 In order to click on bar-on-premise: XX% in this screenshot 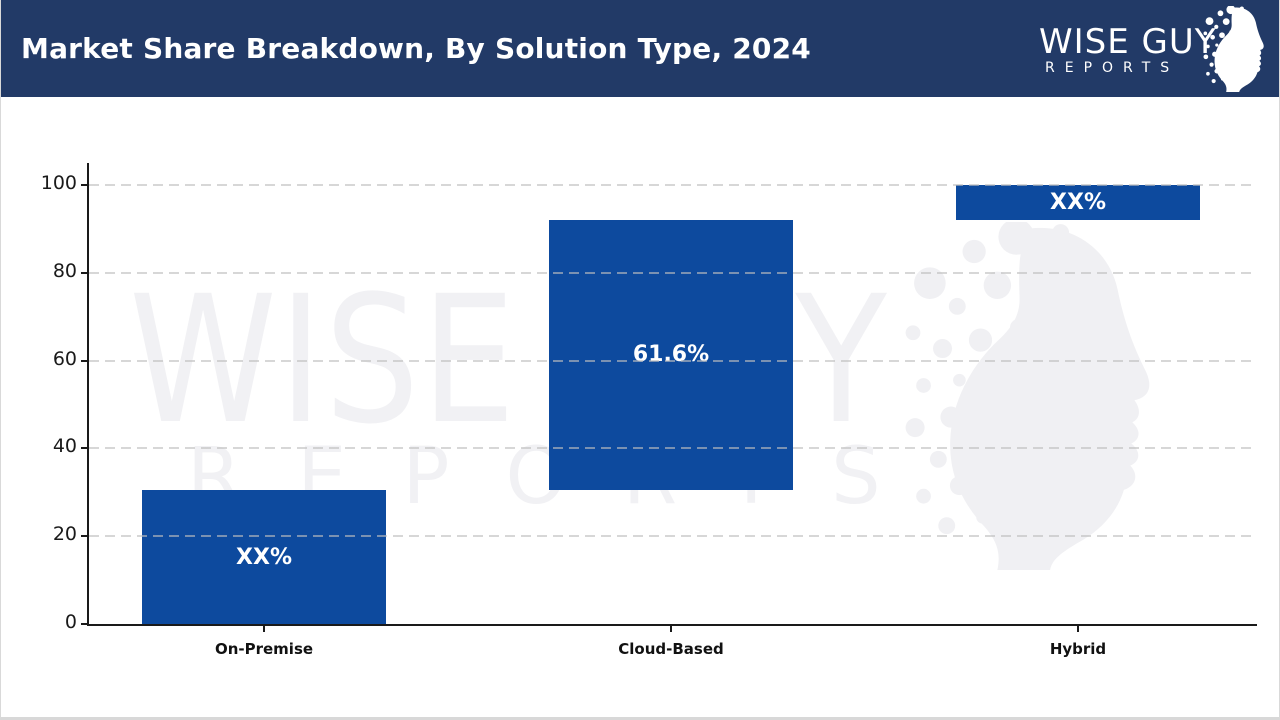, I will do `click(264, 557)`.